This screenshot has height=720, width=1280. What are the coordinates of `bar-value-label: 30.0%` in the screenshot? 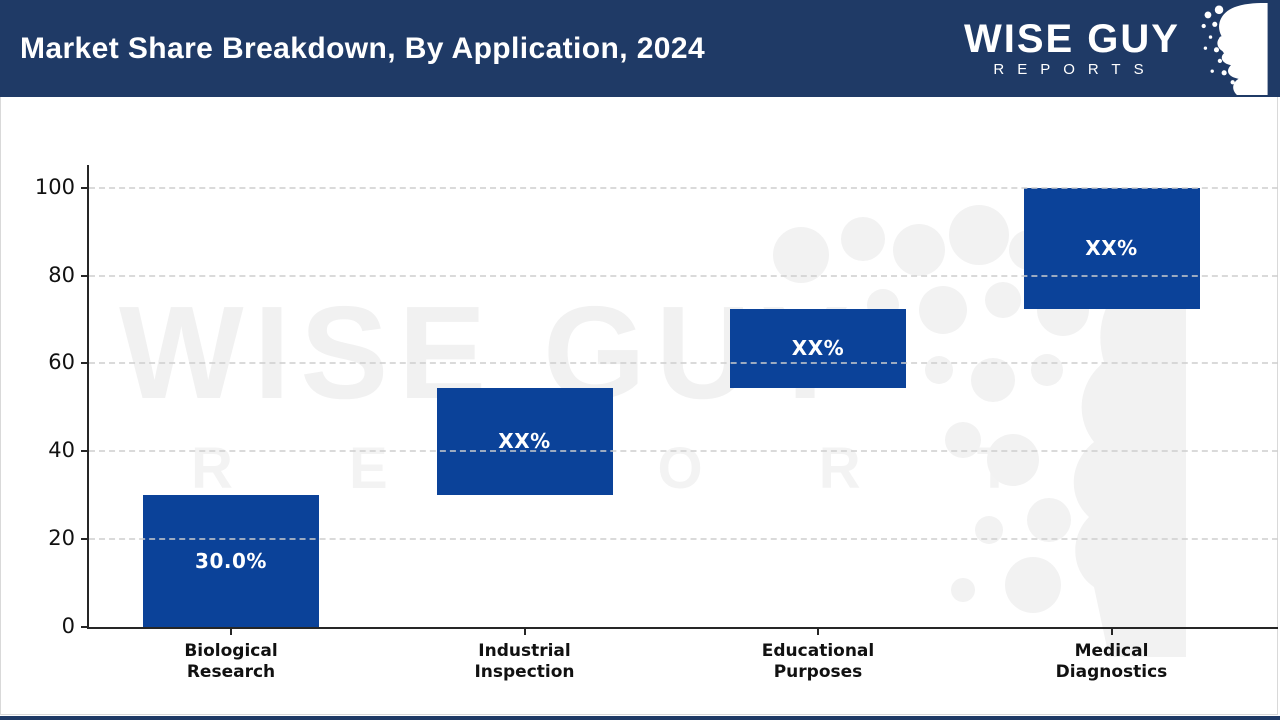 It's located at (231, 561).